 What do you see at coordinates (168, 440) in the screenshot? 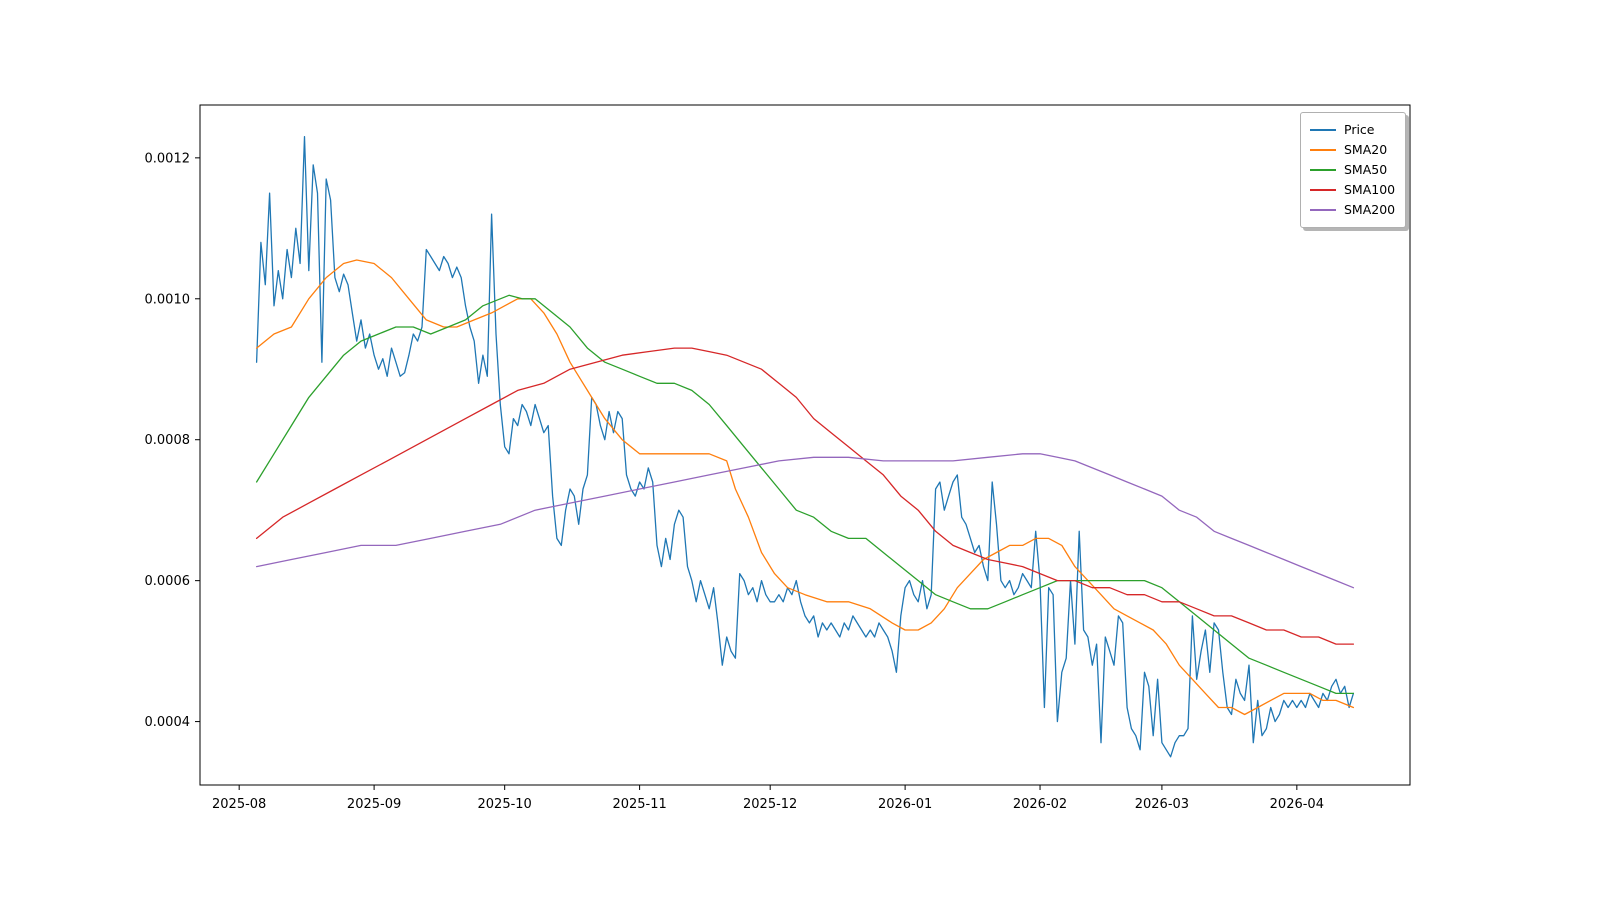
I see `y-tick-label: 0.0008` at bounding box center [168, 440].